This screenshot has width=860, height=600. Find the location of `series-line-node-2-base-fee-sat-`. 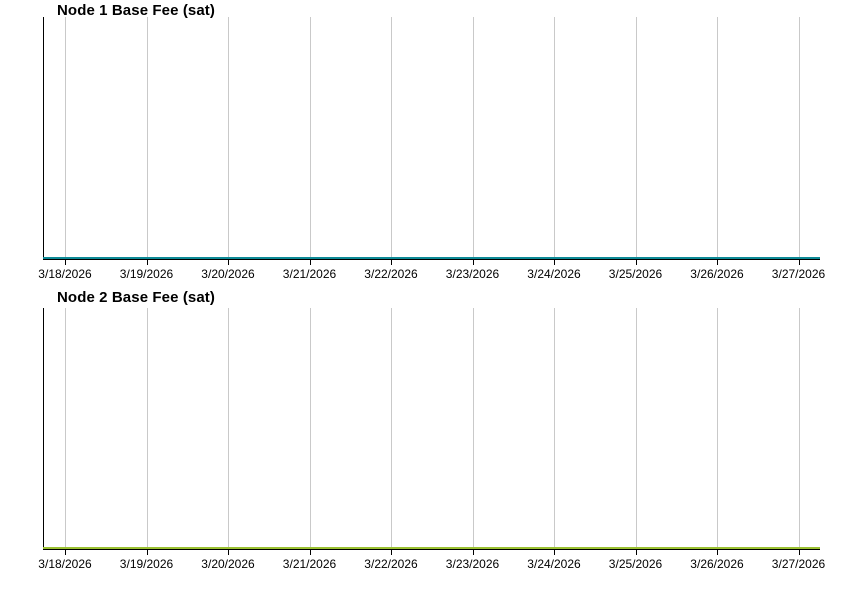

series-line-node-2-base-fee-sat- is located at coordinates (431, 548).